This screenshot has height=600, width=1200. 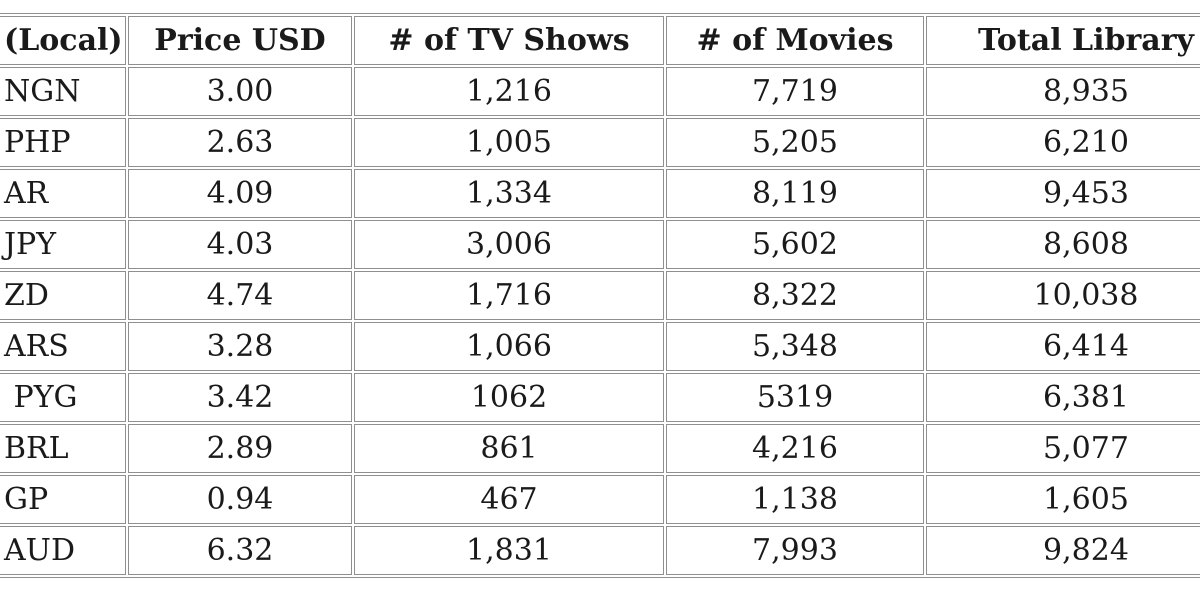 What do you see at coordinates (1063, 244) in the screenshot?
I see `table-cell: 8,608` at bounding box center [1063, 244].